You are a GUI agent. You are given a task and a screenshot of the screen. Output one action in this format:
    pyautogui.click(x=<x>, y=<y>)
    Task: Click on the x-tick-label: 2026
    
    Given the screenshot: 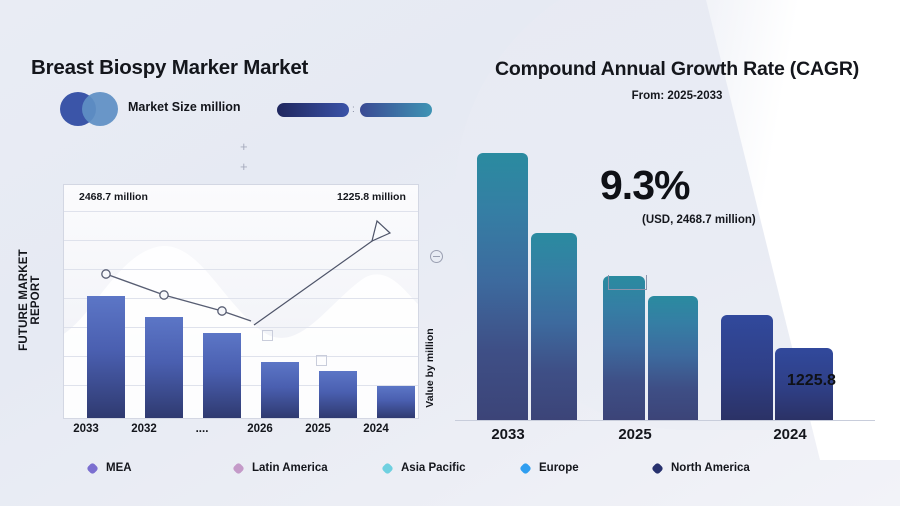 What is the action you would take?
    pyautogui.click(x=260, y=429)
    